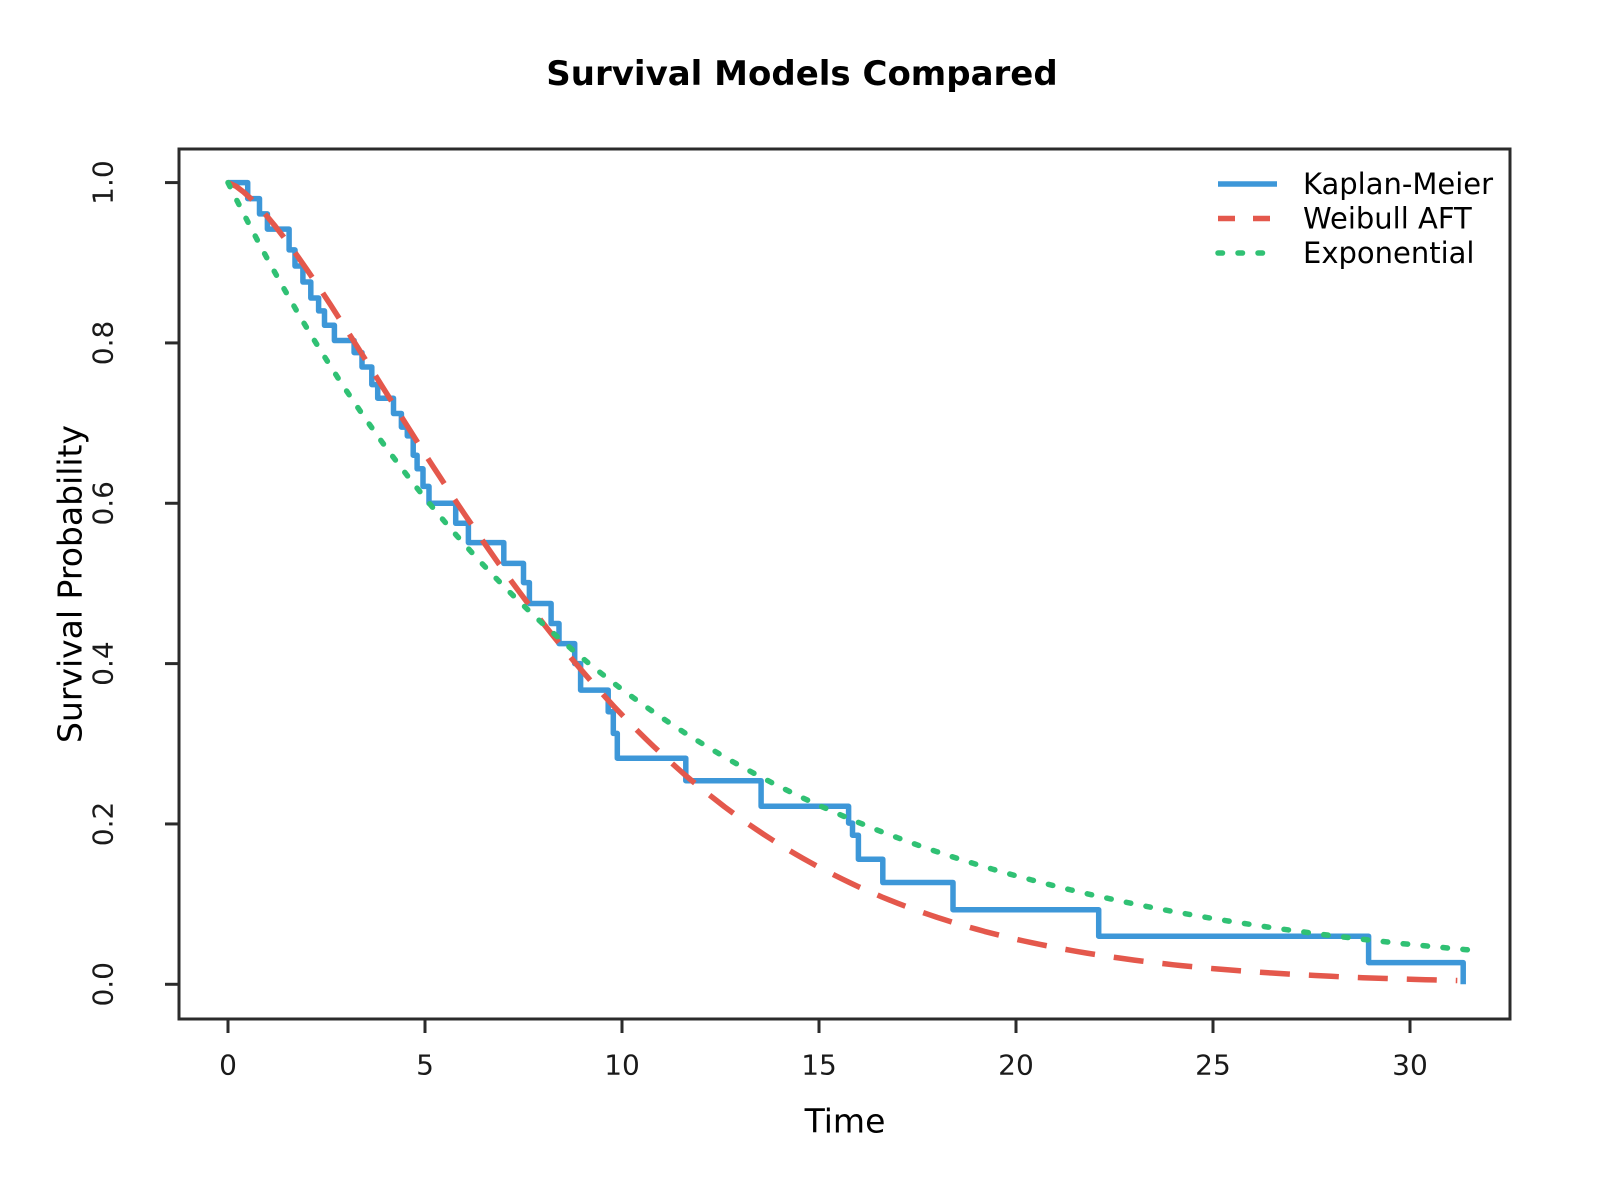  Describe the element at coordinates (103, 503) in the screenshot. I see `y-tick-label: 0.6` at that location.